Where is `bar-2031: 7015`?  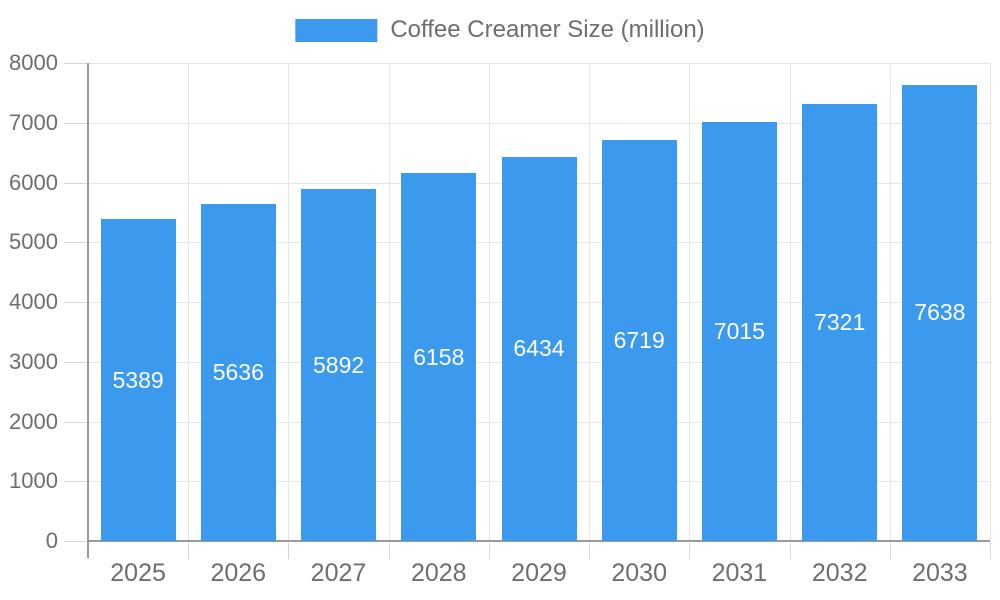 bar-2031: 7015 is located at coordinates (739, 331).